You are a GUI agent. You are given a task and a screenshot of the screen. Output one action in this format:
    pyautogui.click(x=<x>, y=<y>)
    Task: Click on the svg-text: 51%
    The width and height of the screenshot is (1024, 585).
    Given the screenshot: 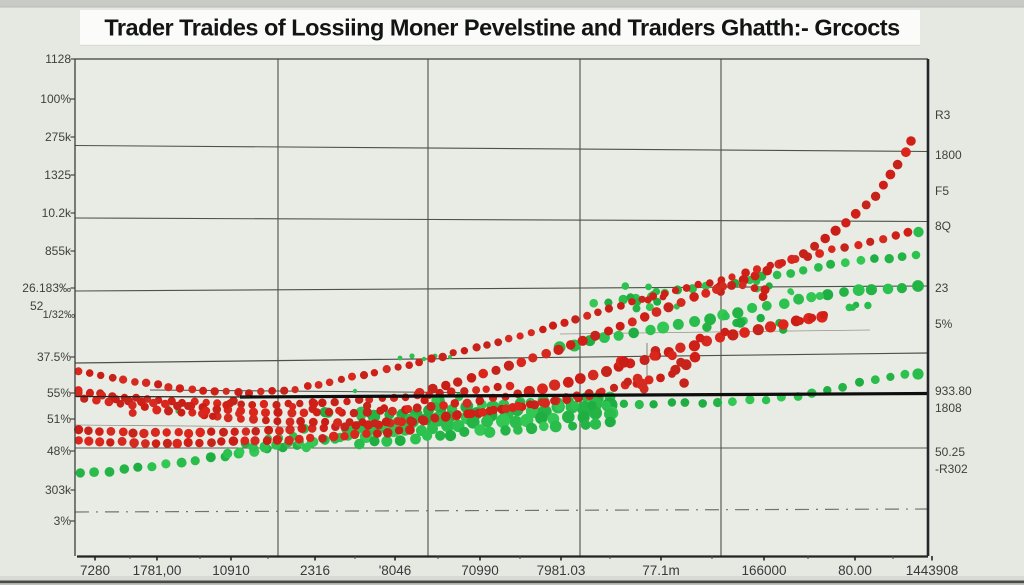 What is the action you would take?
    pyautogui.click(x=59, y=419)
    